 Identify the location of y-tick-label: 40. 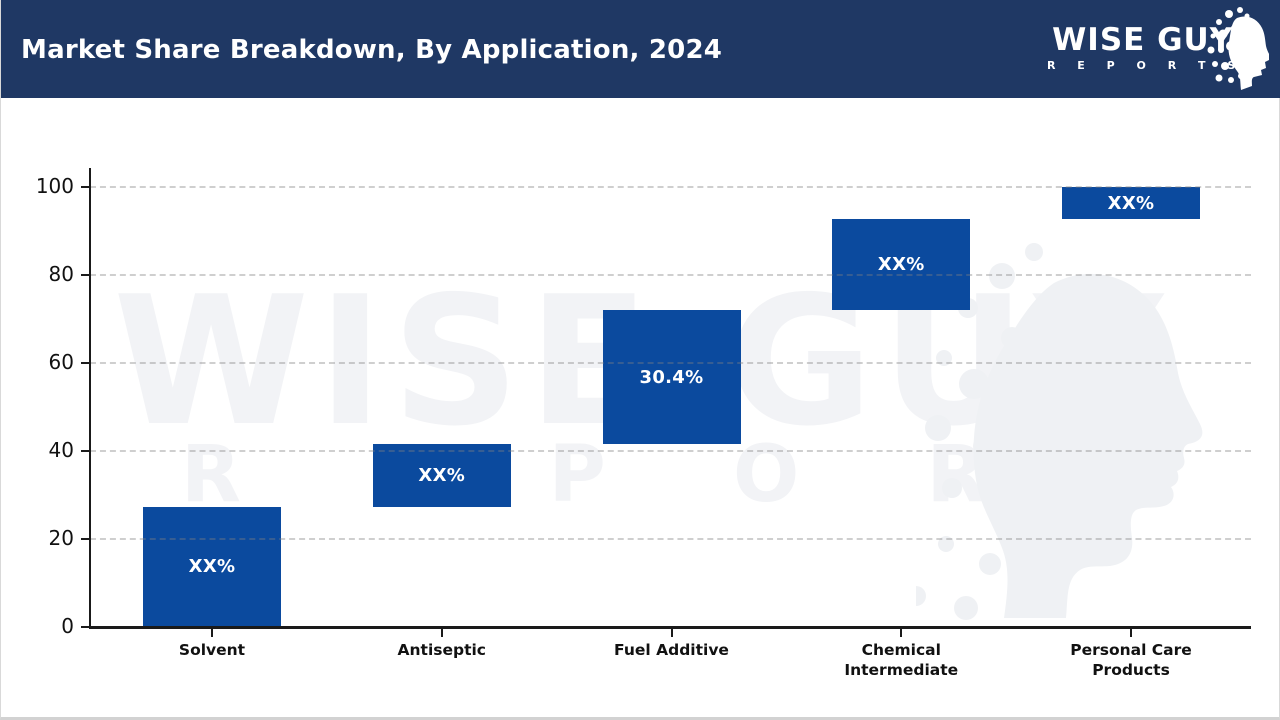
(61, 450).